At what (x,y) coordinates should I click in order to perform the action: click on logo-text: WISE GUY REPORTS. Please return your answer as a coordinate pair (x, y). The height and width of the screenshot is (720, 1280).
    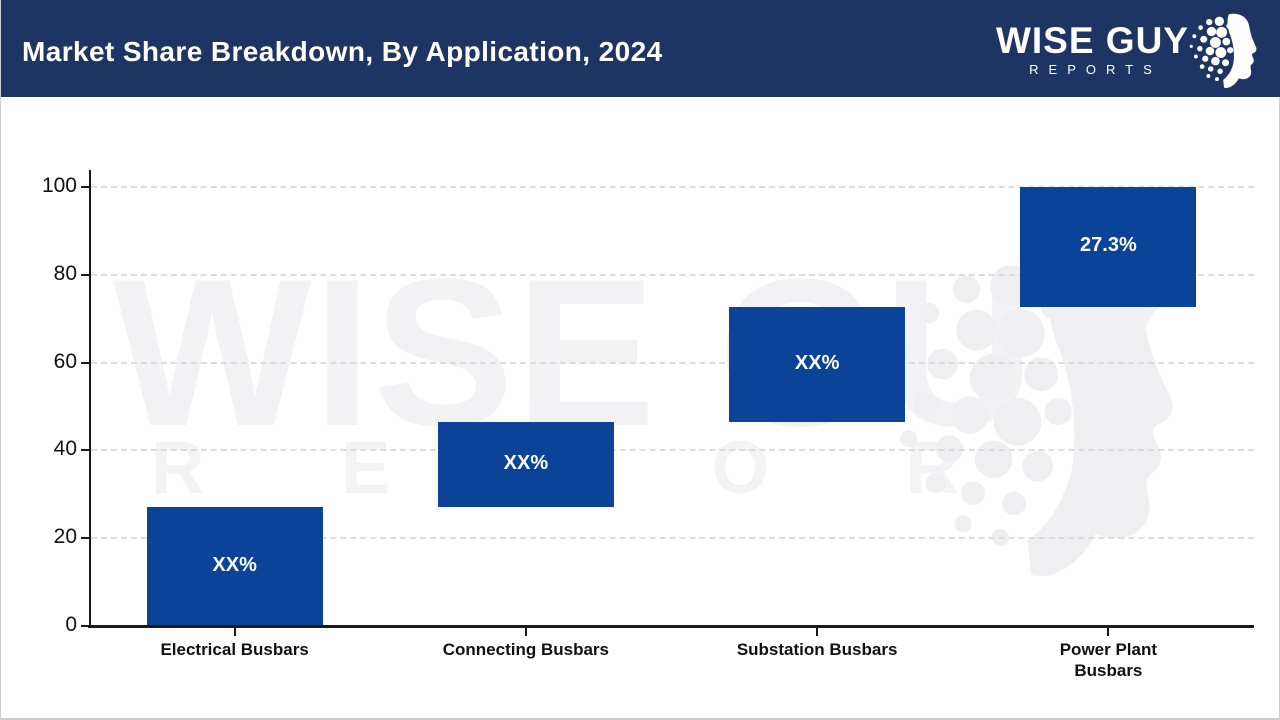
    Looking at the image, I should click on (1092, 49).